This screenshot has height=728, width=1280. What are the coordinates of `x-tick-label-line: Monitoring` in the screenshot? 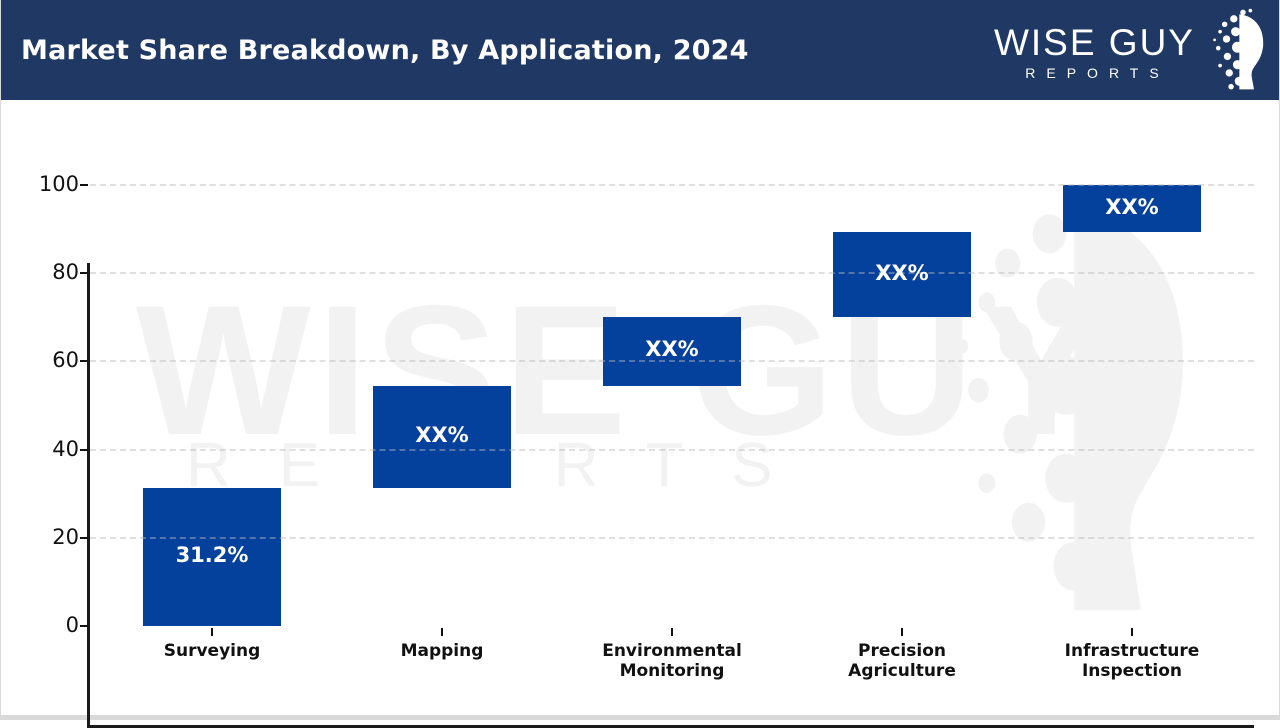 It's located at (672, 671).